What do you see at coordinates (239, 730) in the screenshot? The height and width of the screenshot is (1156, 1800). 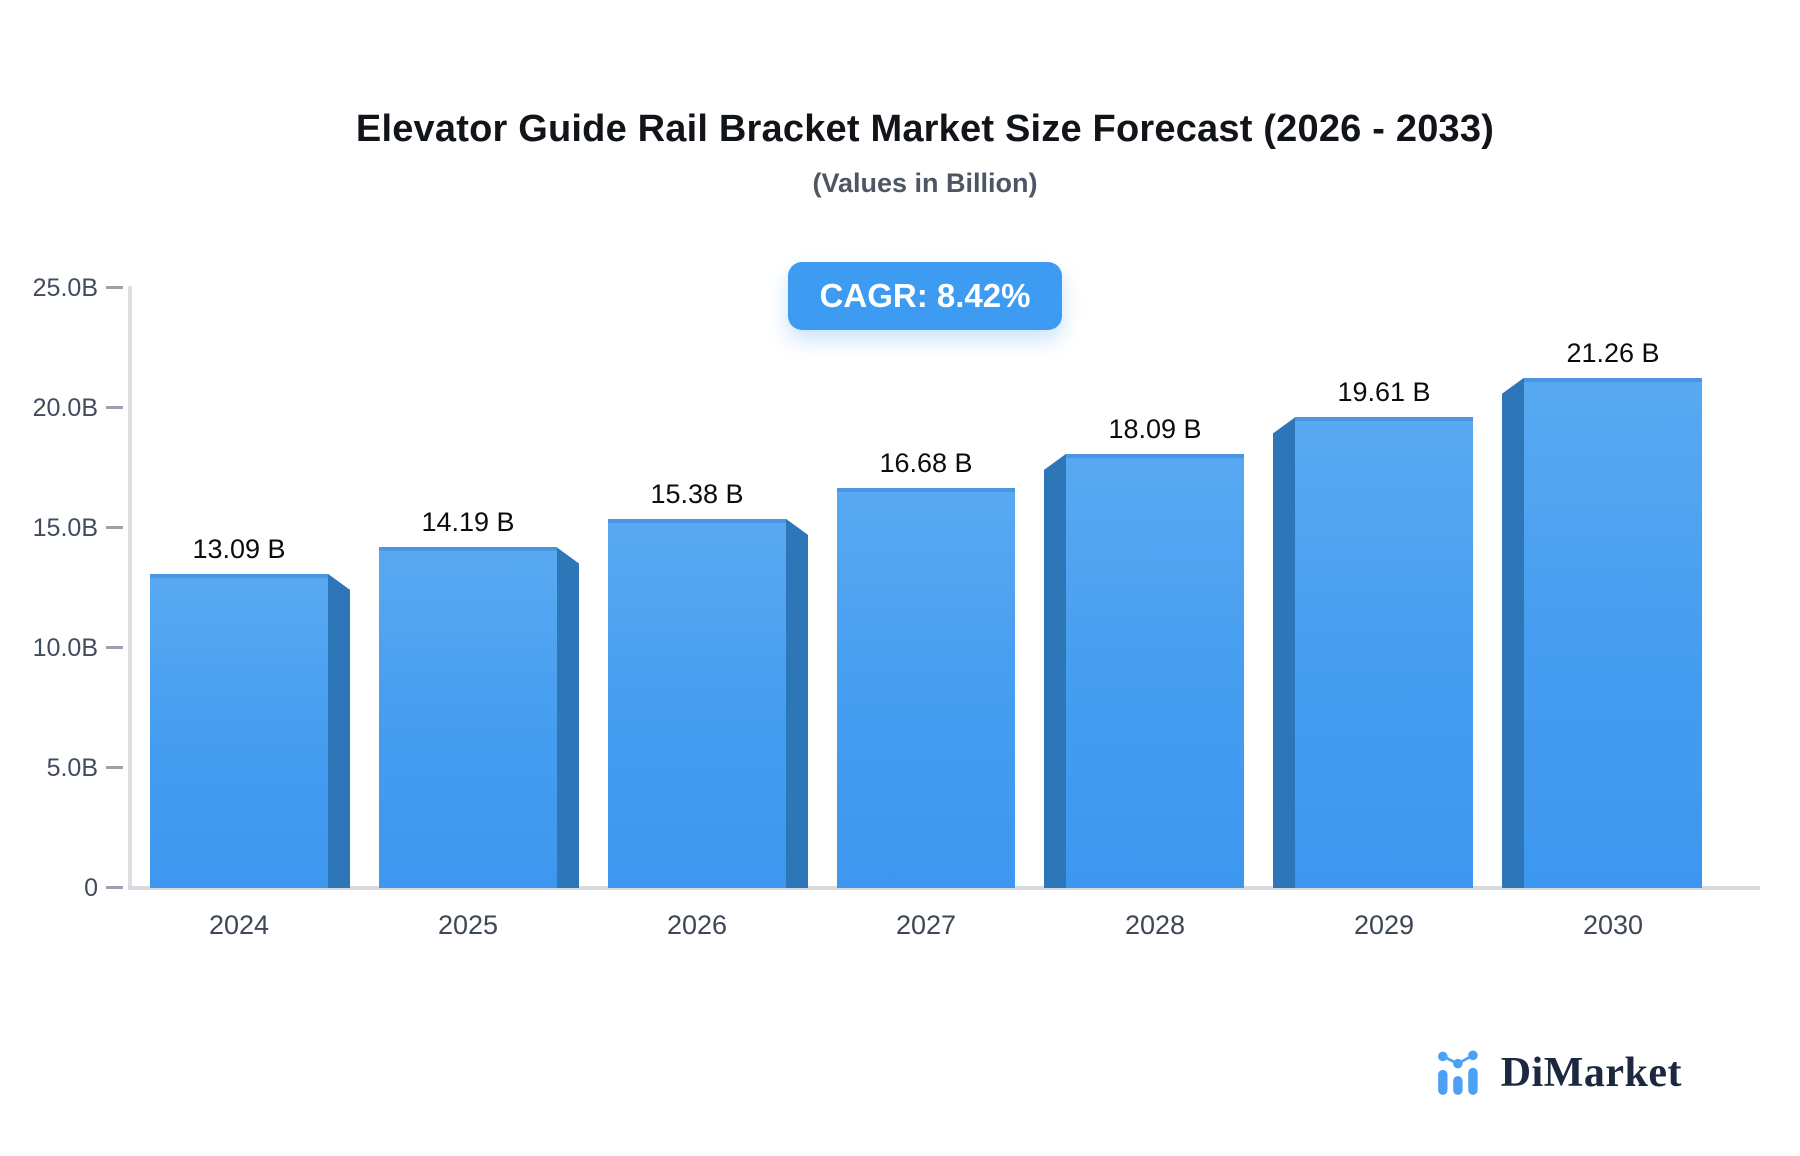 I see `bar-2024` at bounding box center [239, 730].